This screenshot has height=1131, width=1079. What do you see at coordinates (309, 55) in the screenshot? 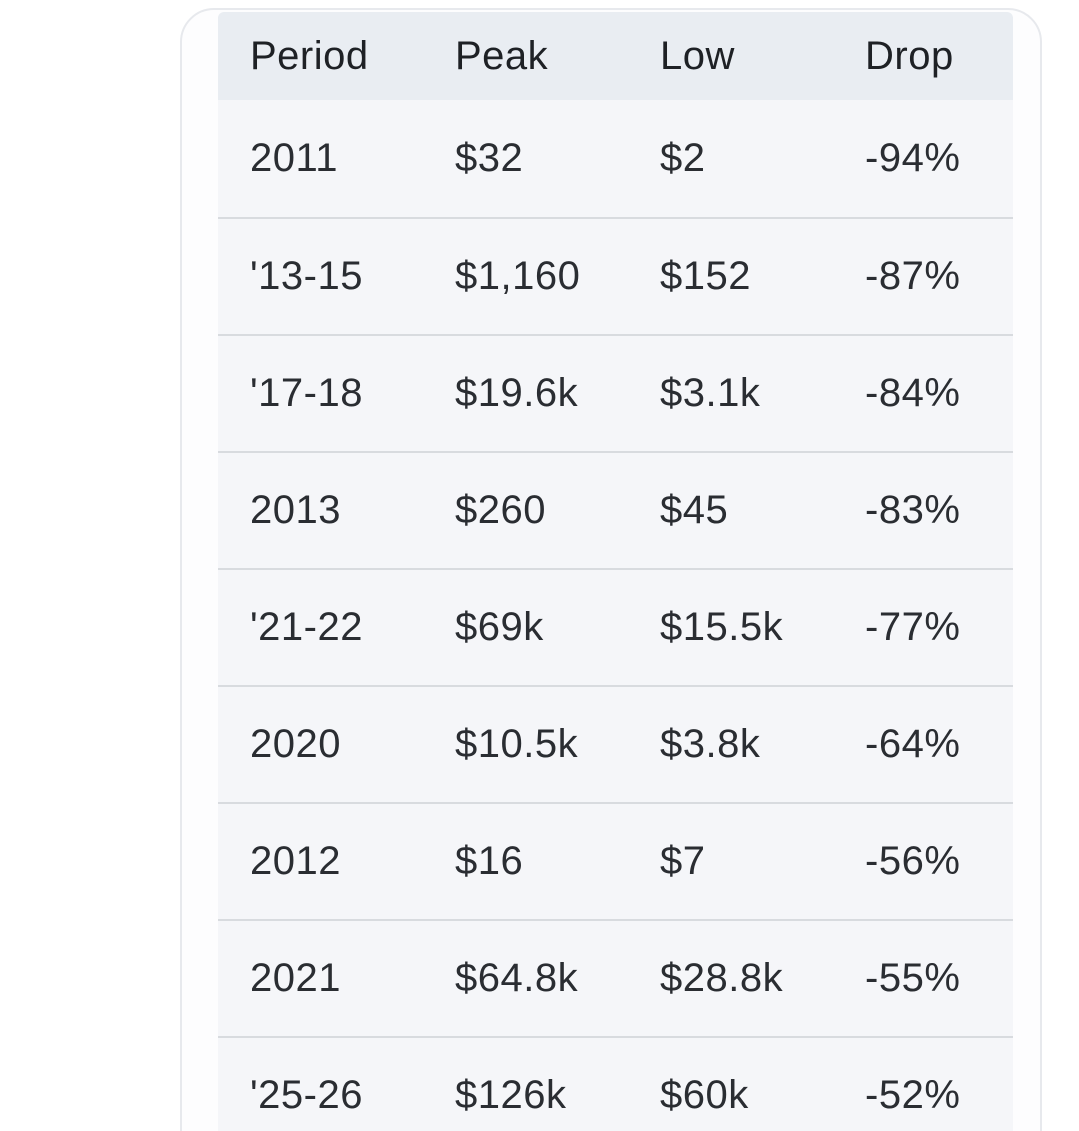
I see `column-header-period: Period` at bounding box center [309, 55].